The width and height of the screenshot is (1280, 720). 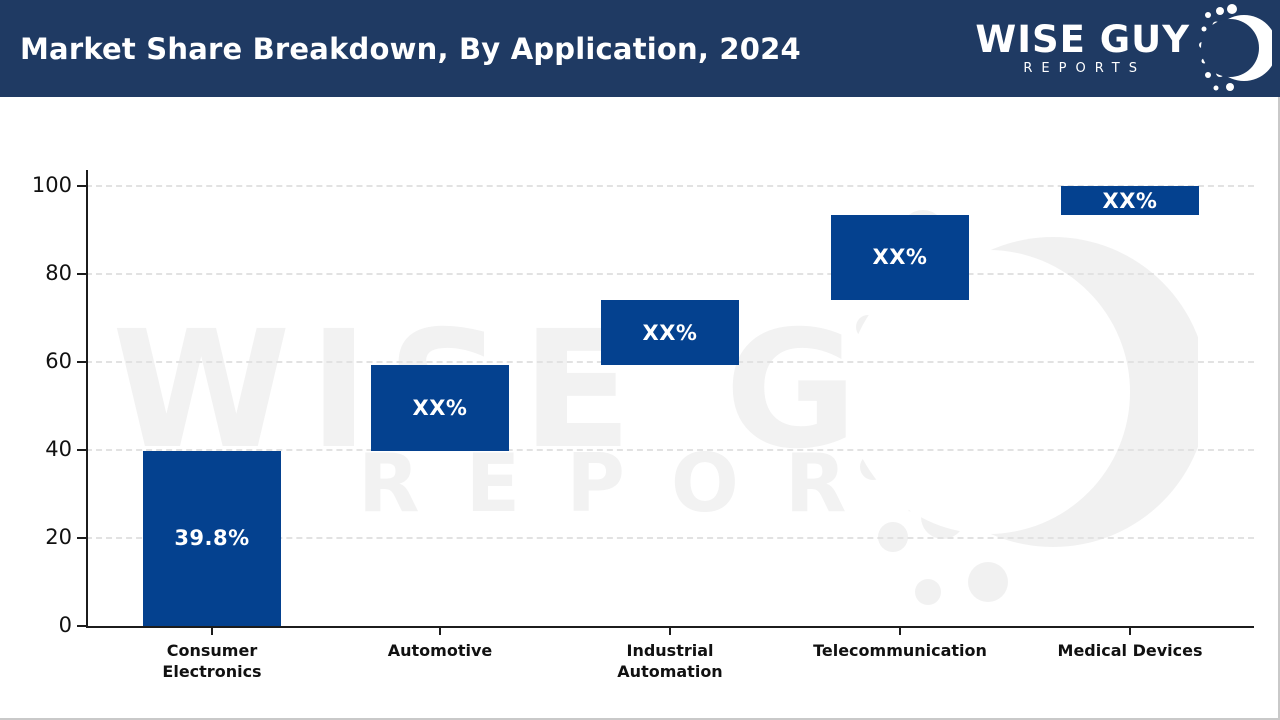 What do you see at coordinates (670, 661) in the screenshot?
I see `x-category-label: Industrial Automation` at bounding box center [670, 661].